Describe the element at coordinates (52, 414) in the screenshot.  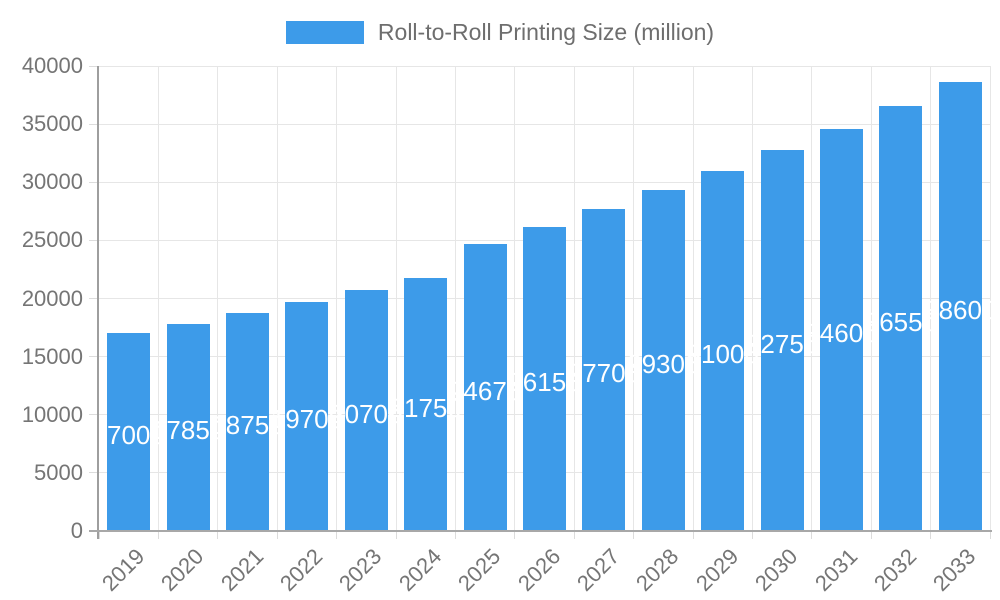
I see `y-tick-label: 10000` at that location.